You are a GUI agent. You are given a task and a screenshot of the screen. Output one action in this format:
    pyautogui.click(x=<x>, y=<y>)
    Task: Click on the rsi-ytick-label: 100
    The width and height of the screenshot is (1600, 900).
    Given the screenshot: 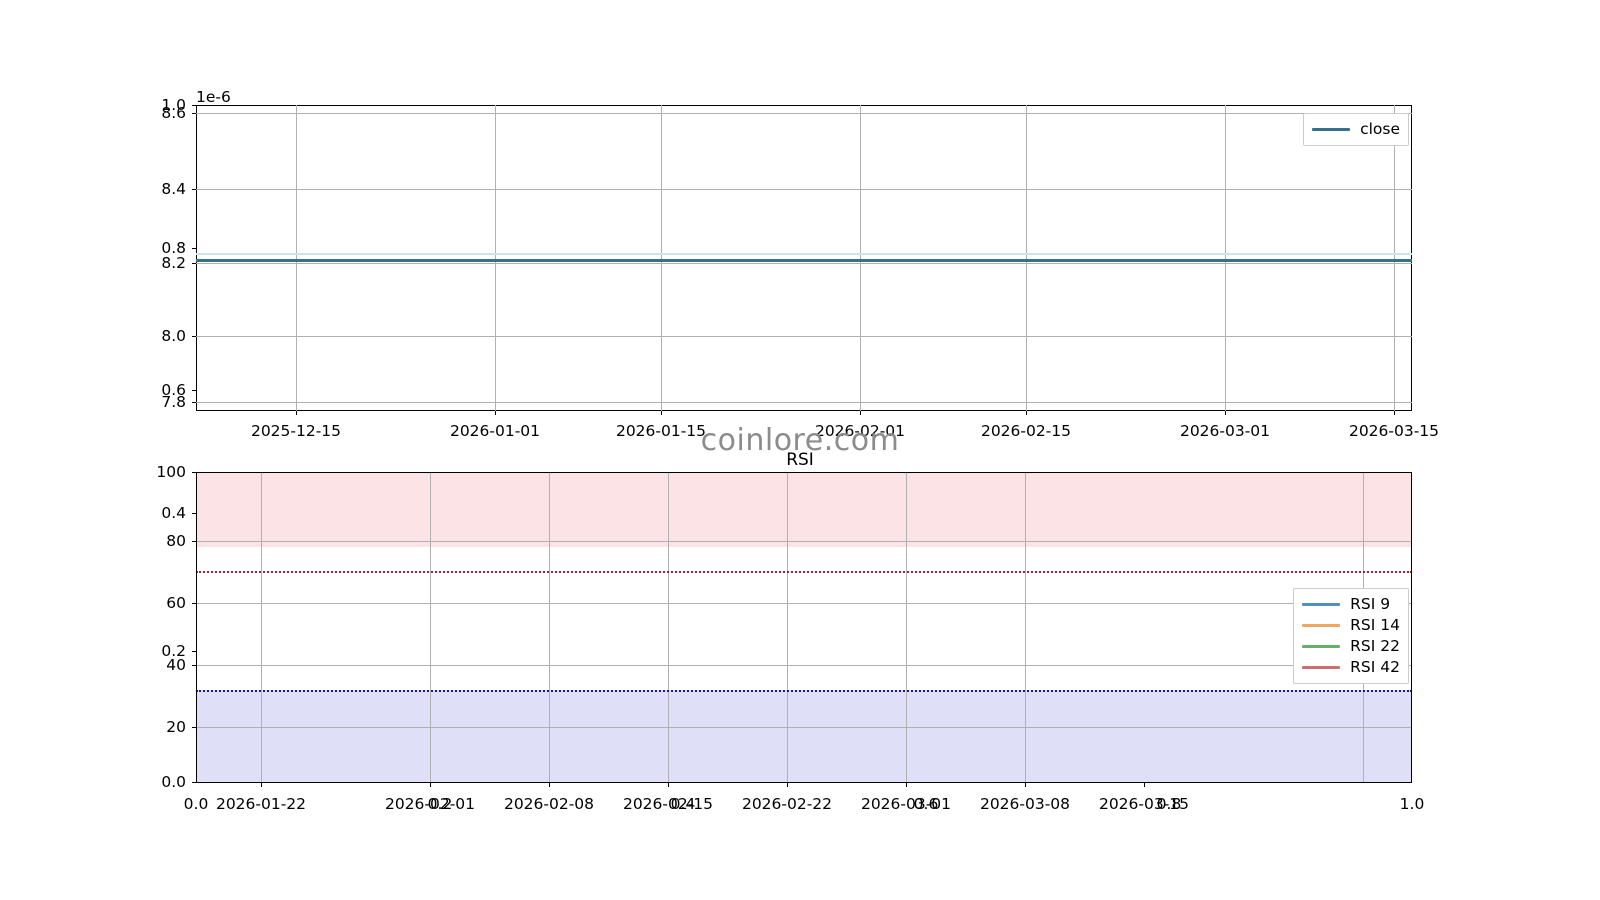 What is the action you would take?
    pyautogui.click(x=171, y=472)
    